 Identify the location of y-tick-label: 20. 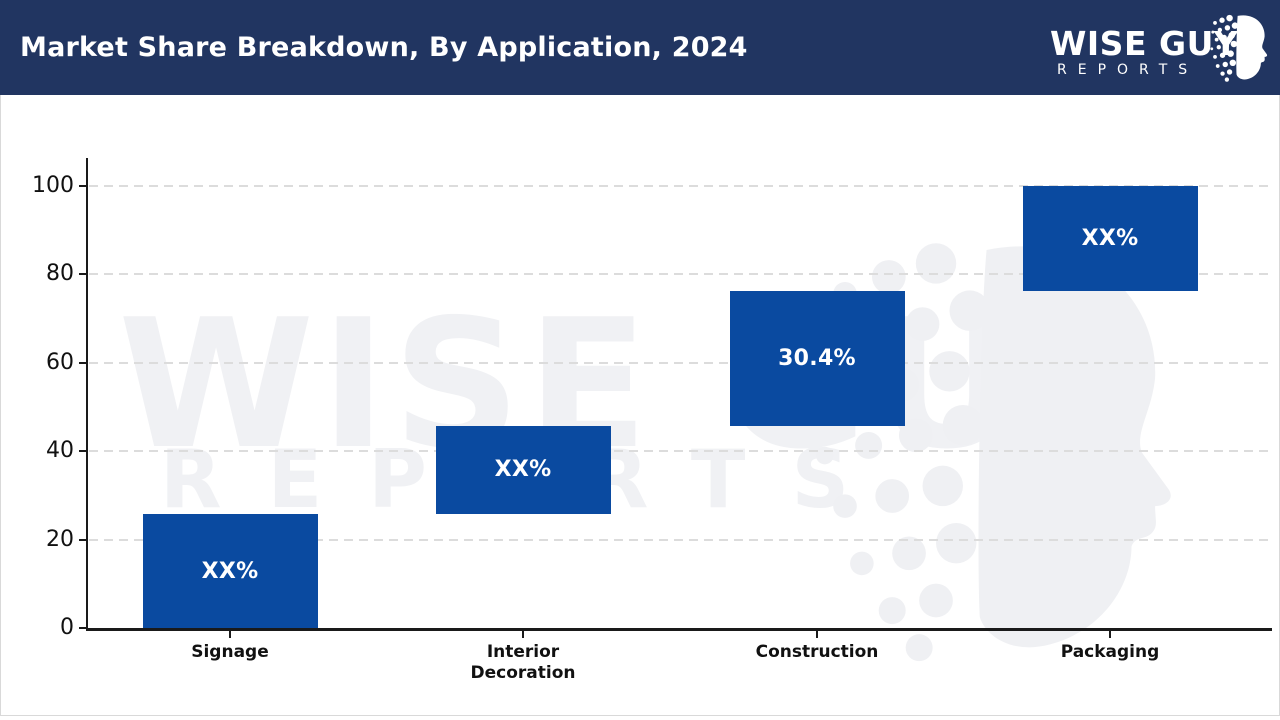
(60, 539).